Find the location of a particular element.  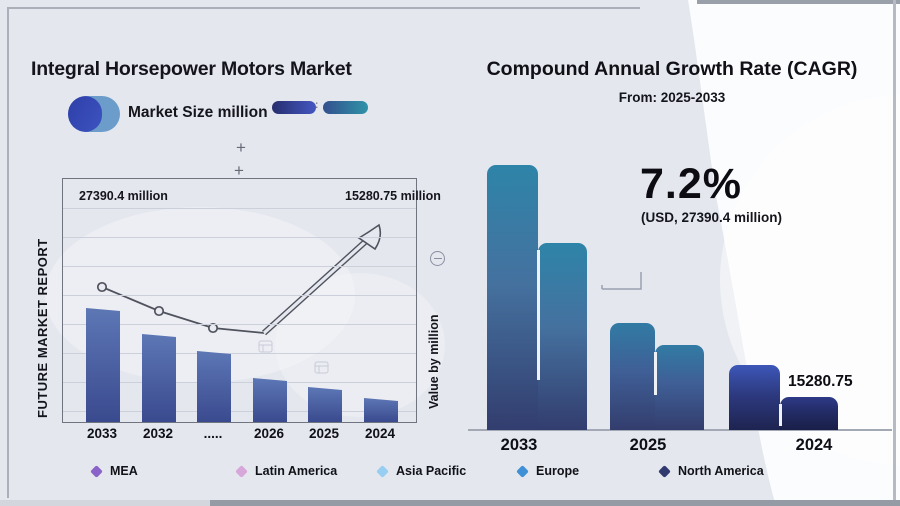

legend-item-asia-pacific: Asia Pacific is located at coordinates (421, 471).